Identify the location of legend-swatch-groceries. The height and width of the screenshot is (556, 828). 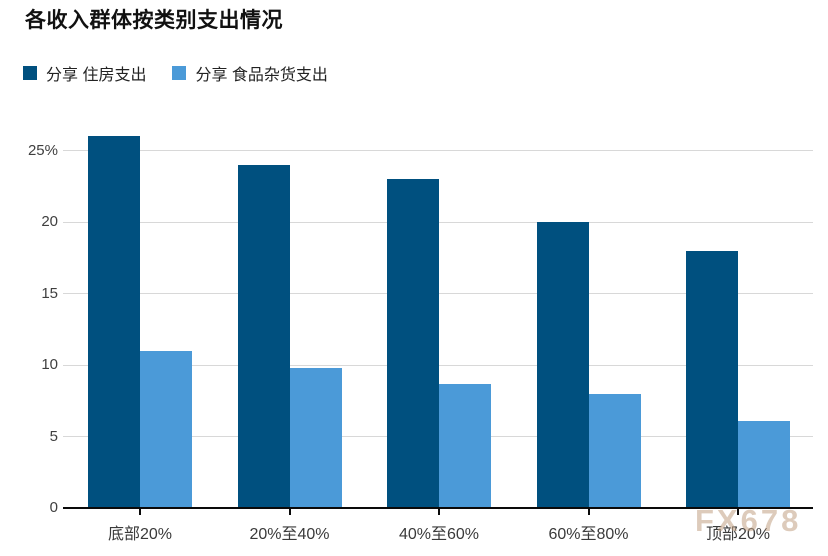
(179, 73).